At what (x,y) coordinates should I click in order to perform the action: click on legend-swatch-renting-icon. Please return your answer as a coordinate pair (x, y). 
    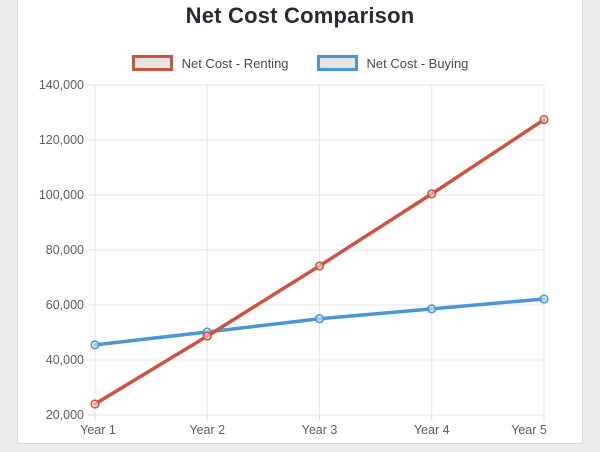
    Looking at the image, I should click on (152, 63).